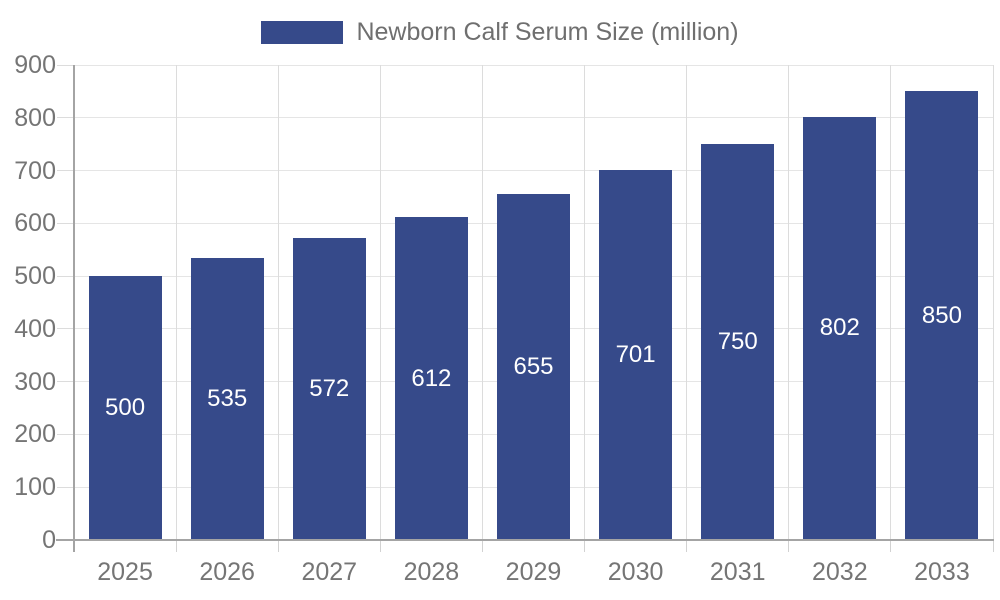 Image resolution: width=1000 pixels, height=600 pixels. I want to click on bar-2026: 535, so click(227, 398).